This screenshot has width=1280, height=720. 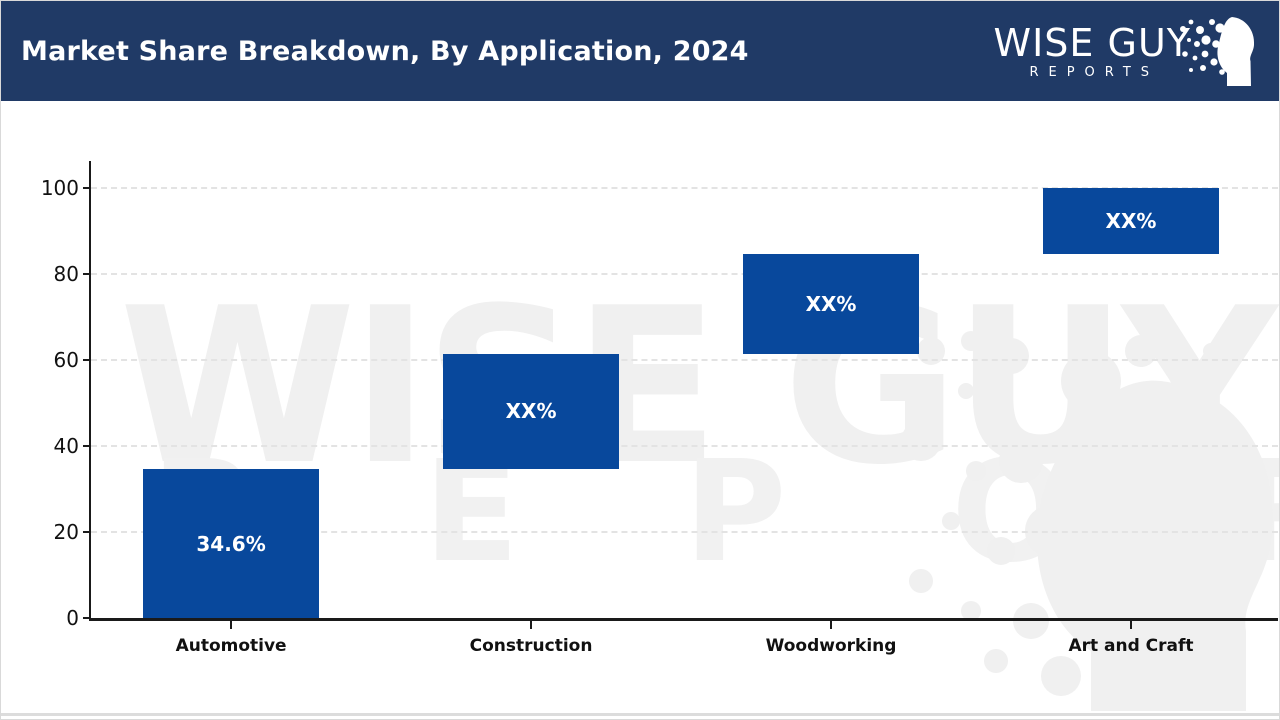 I want to click on logo-text: WISE GUY REPORTS, so click(x=1092, y=51).